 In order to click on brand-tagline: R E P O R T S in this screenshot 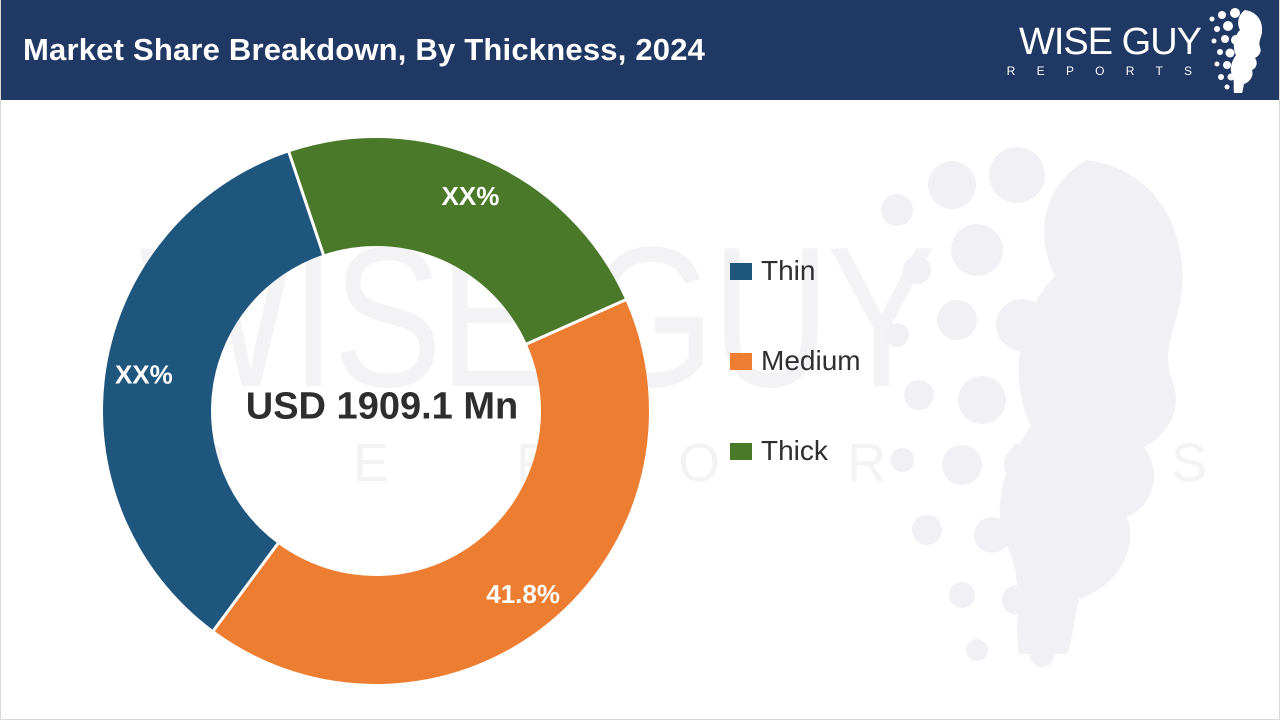, I will do `click(1103, 70)`.